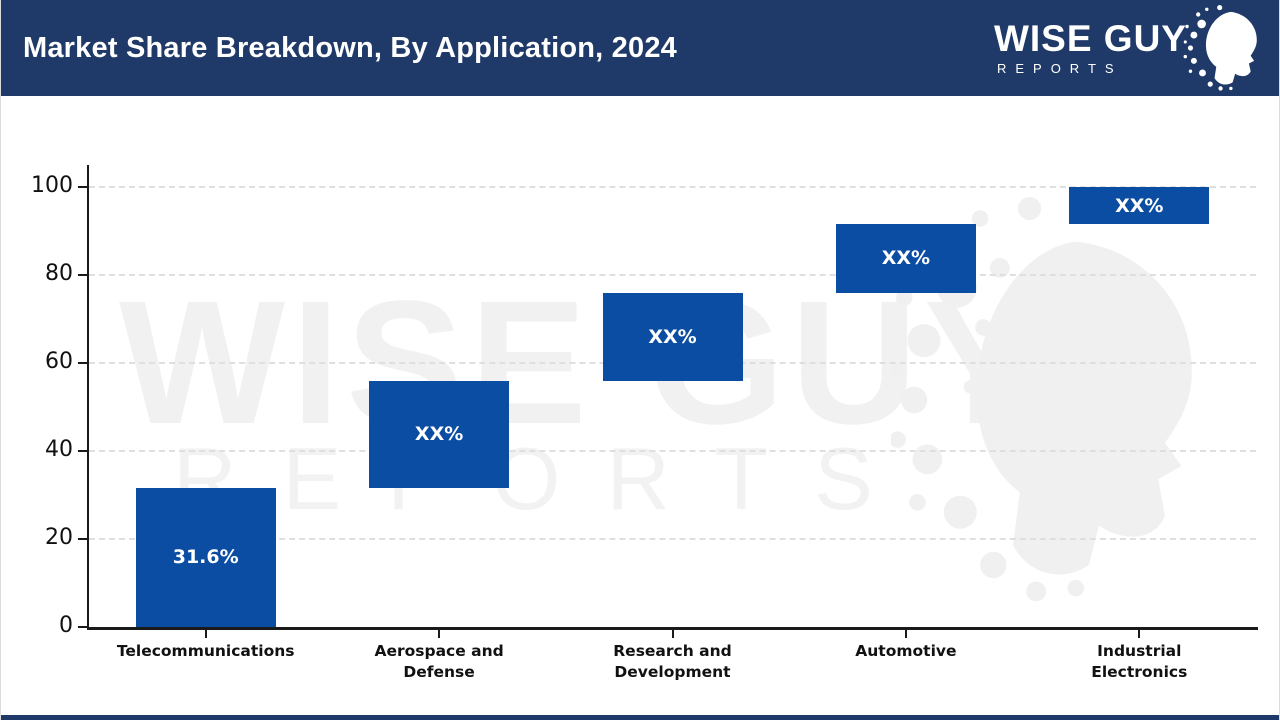 The width and height of the screenshot is (1280, 720). Describe the element at coordinates (1220, 48) in the screenshot. I see `logo-face-icon` at that location.